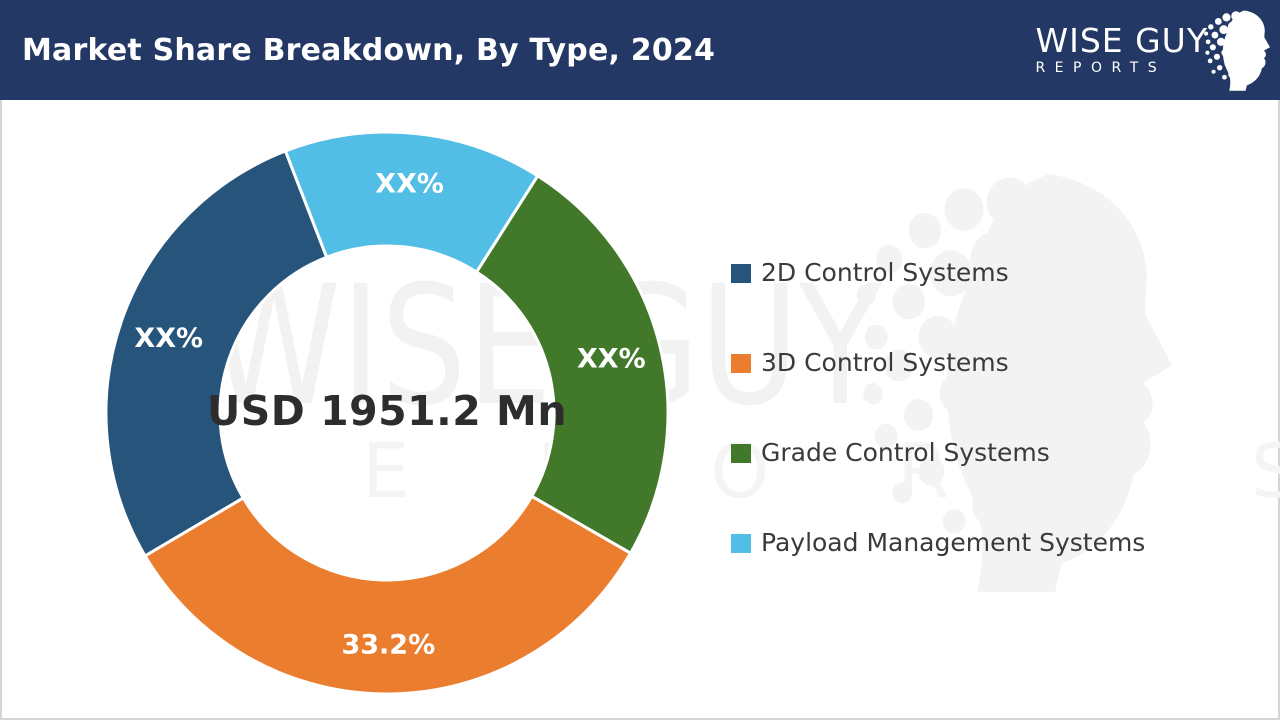 The image size is (1280, 720). I want to click on logo-face-icon, so click(1237, 50).